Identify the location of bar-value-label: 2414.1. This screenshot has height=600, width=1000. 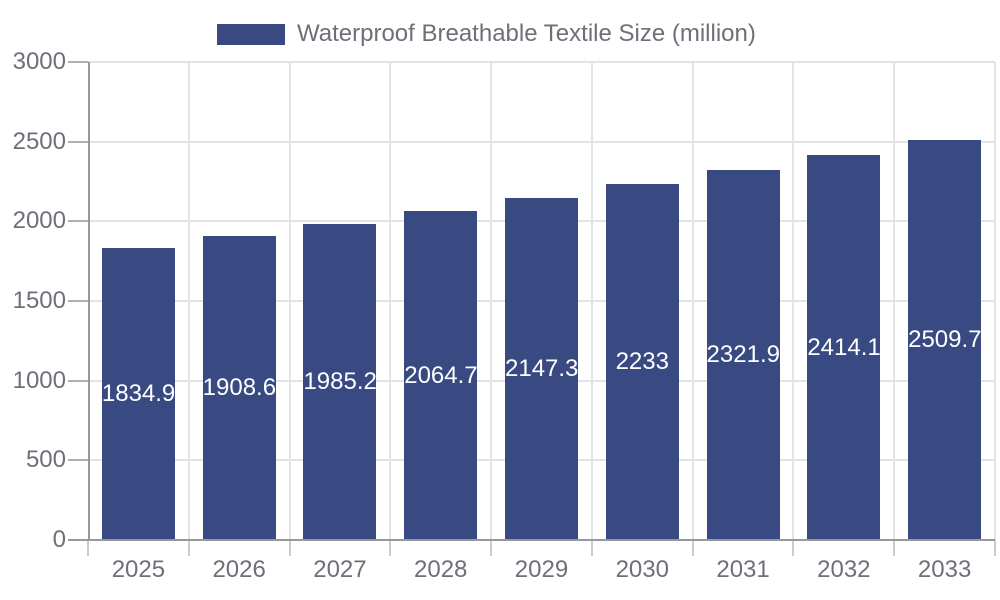
(844, 347).